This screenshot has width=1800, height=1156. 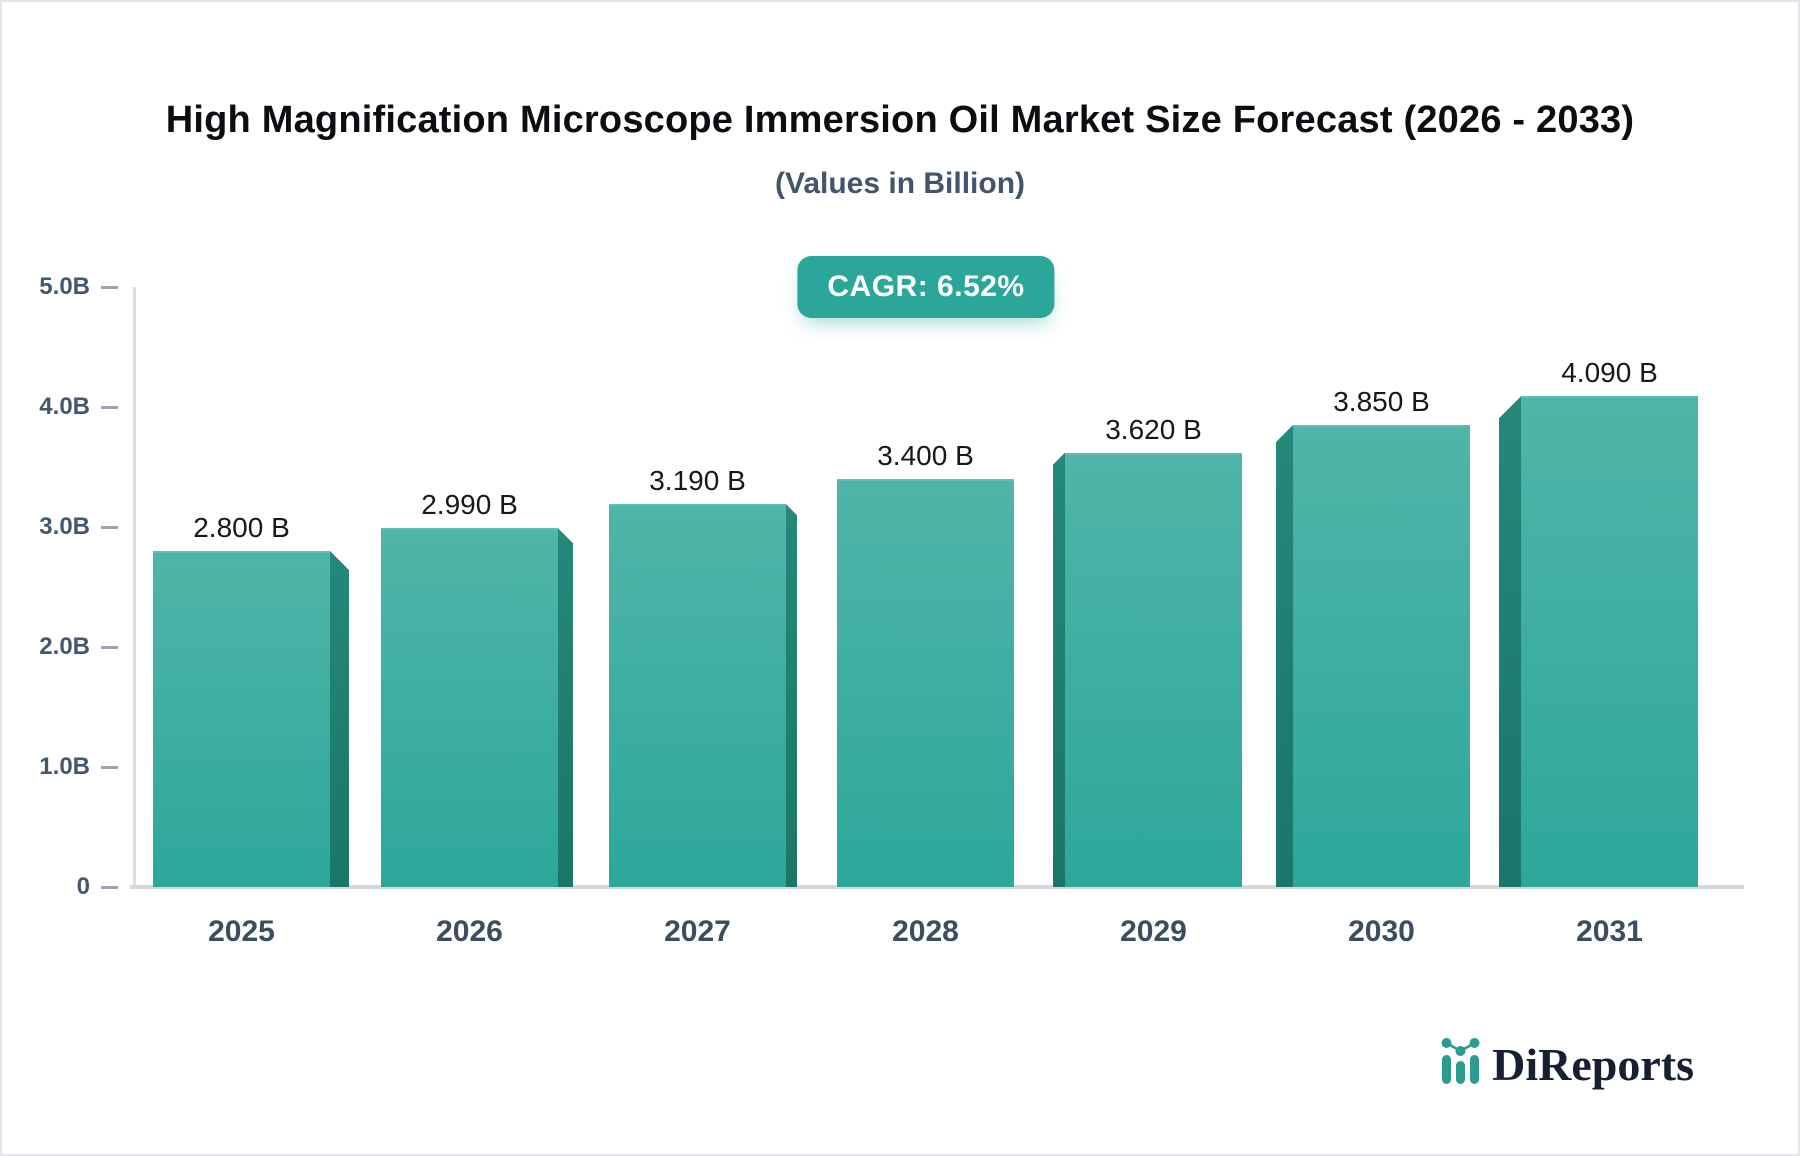 What do you see at coordinates (697, 481) in the screenshot?
I see `bar-value-label: 3.190 B` at bounding box center [697, 481].